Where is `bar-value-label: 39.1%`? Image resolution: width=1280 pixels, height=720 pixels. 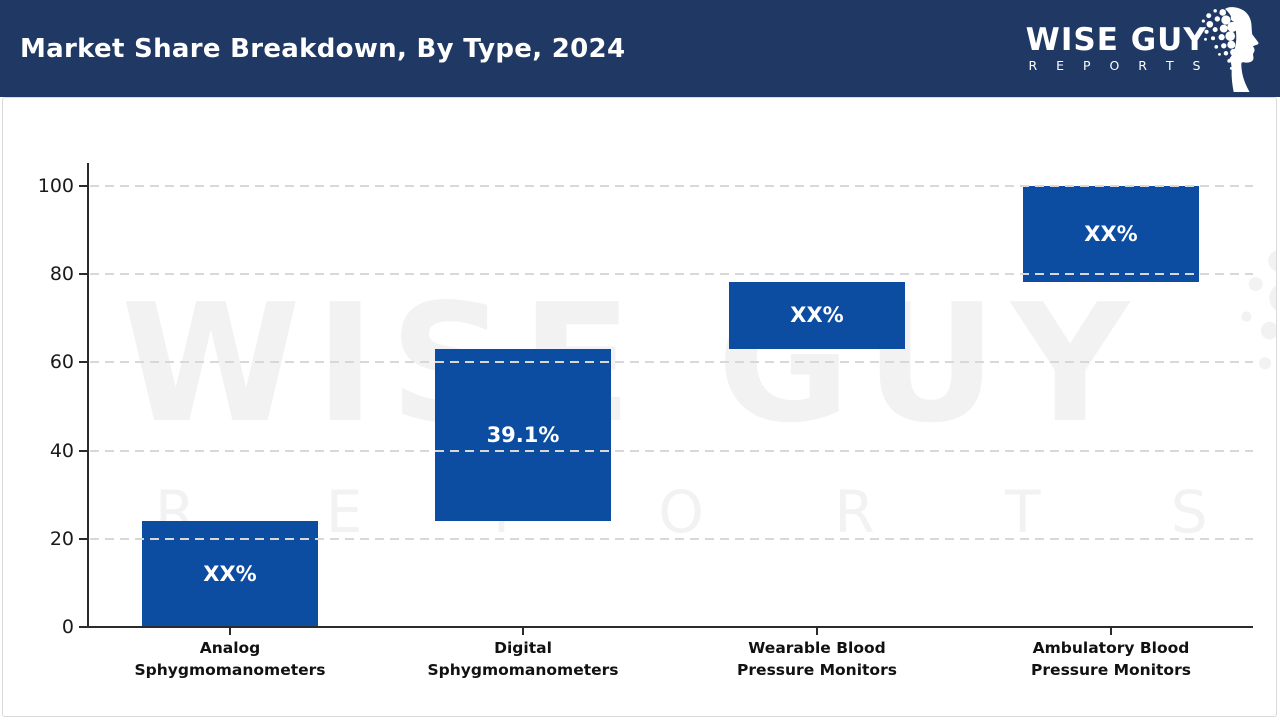 bar-value-label: 39.1% is located at coordinates (523, 434).